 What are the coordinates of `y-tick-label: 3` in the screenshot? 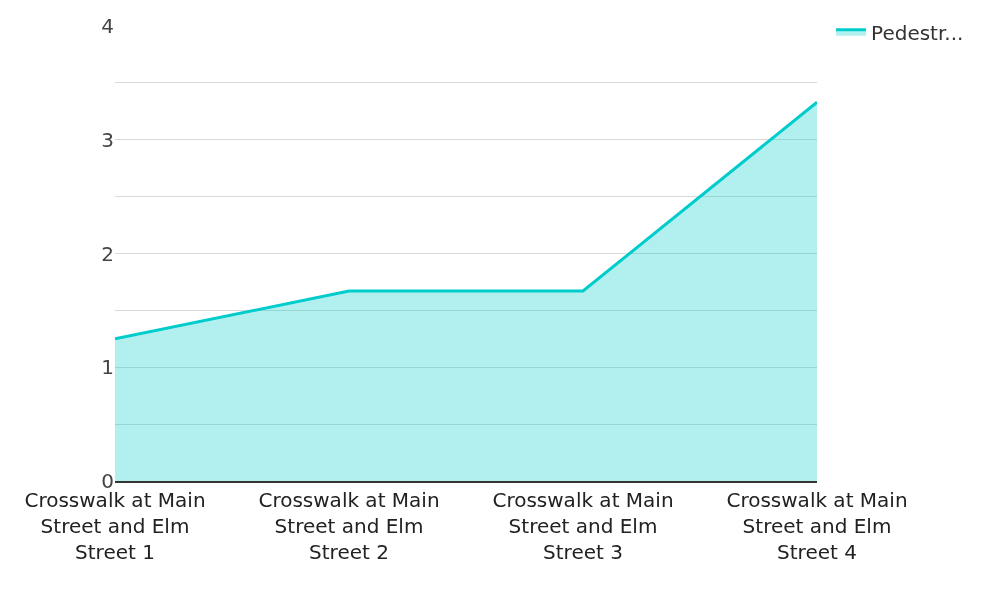 It's located at (107, 139).